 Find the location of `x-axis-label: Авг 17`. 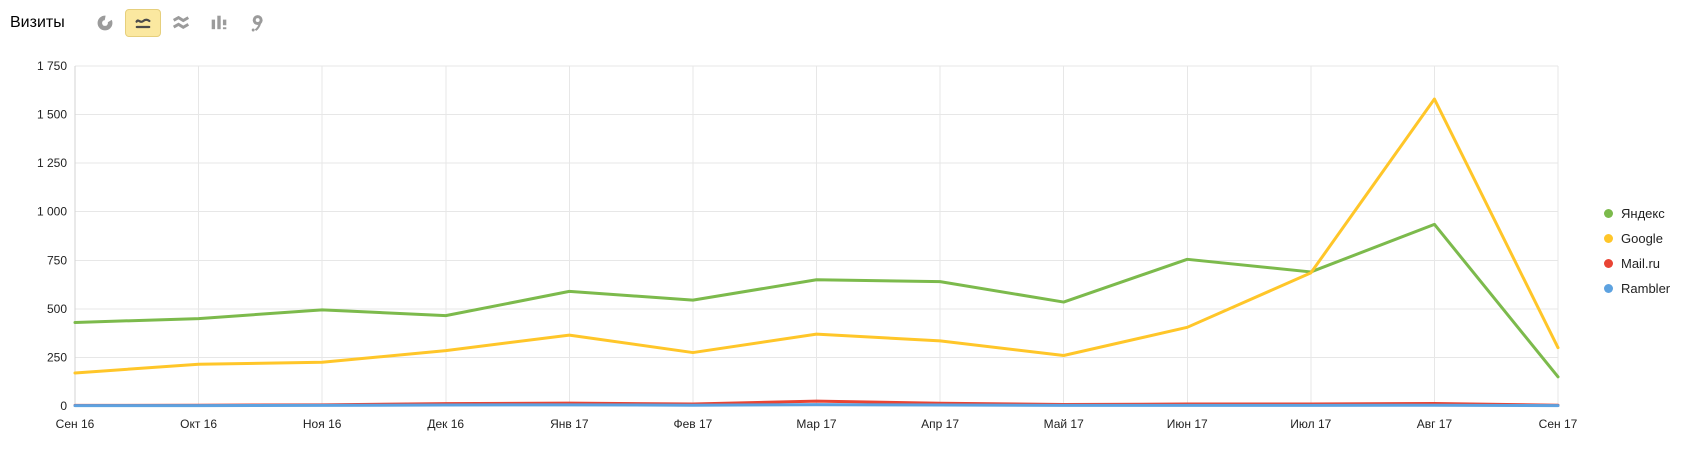

x-axis-label: Авг 17 is located at coordinates (1435, 424).